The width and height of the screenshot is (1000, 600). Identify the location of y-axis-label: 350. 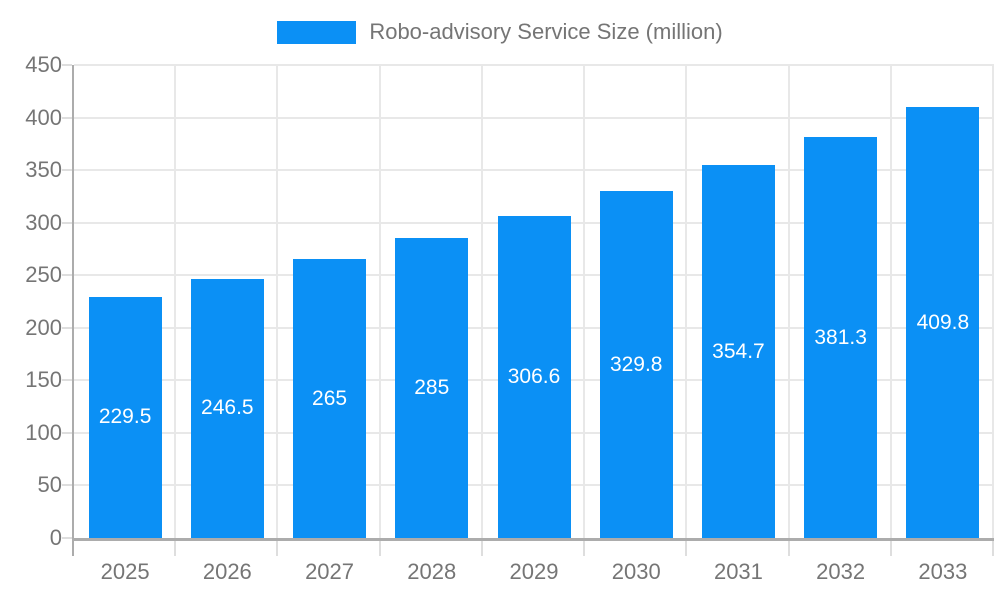
(43, 170).